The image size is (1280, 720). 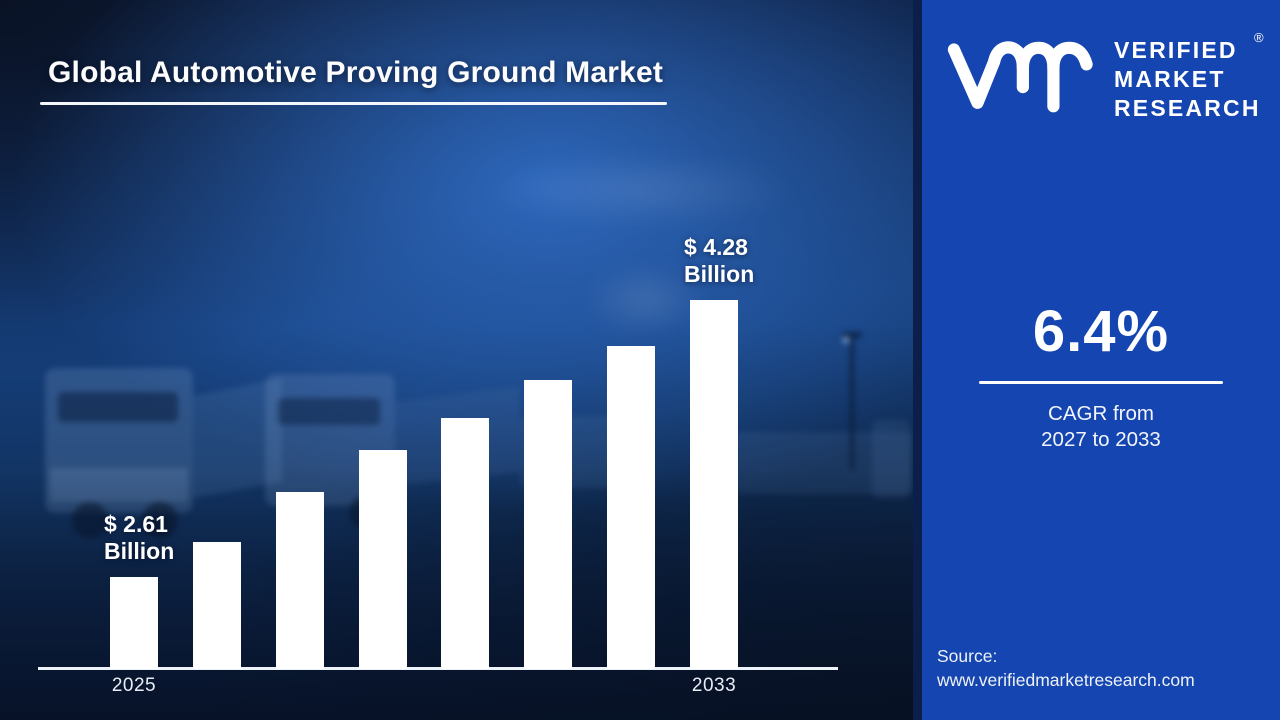 I want to click on source-url: www.verifiedmarketresearch.com, so click(x=1066, y=680).